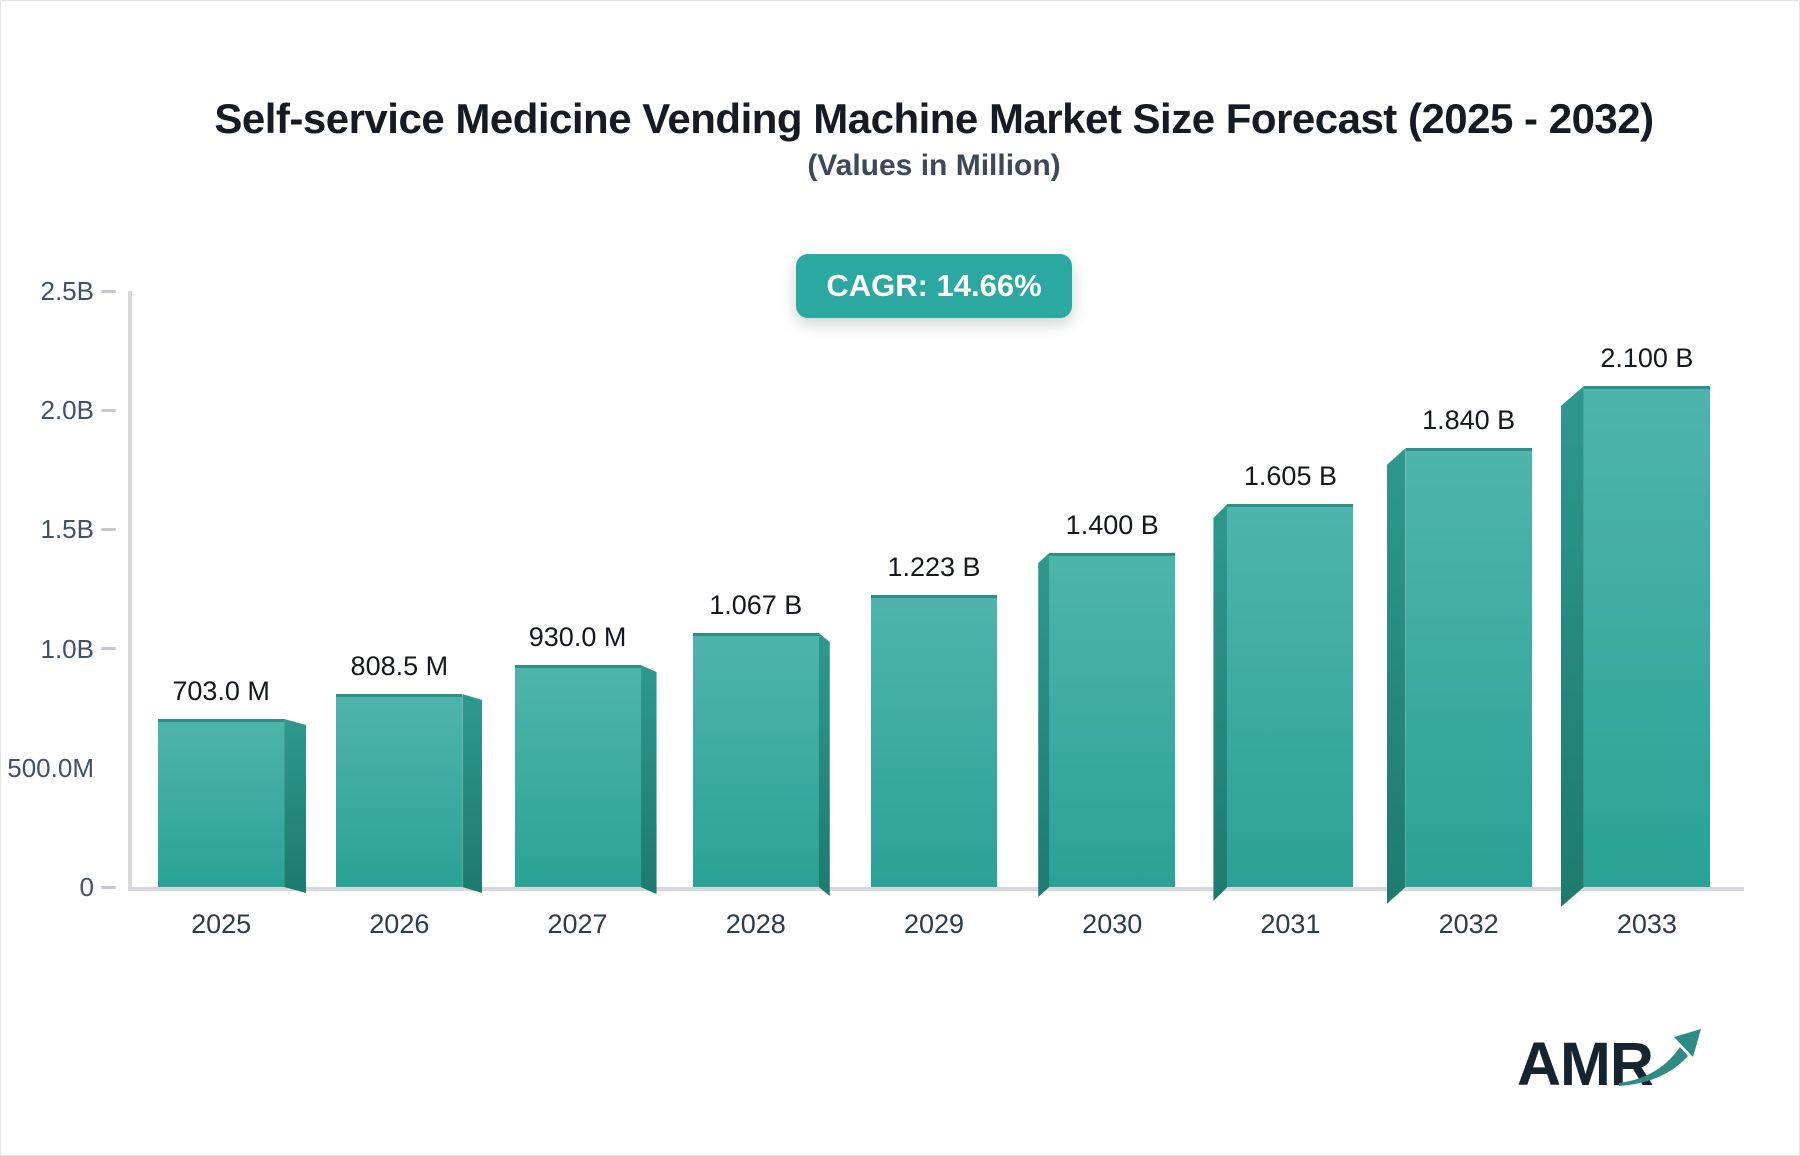 This screenshot has width=1800, height=1156. Describe the element at coordinates (934, 165) in the screenshot. I see `chart-subtitle: (Values in Million)` at that location.